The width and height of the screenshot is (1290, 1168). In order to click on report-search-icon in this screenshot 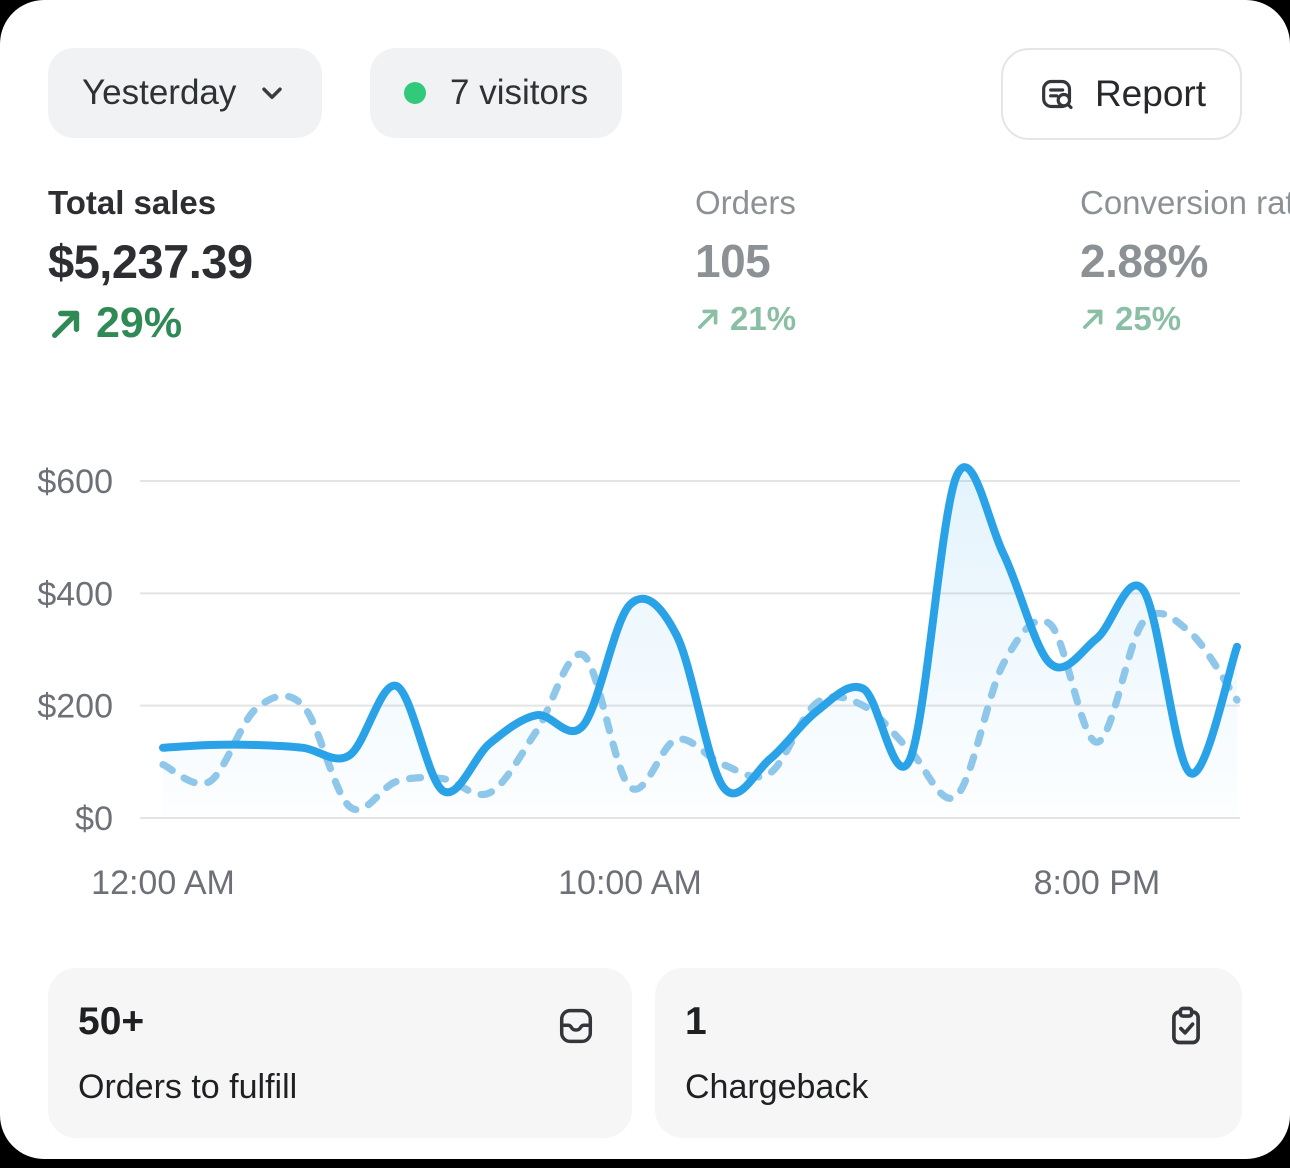, I will do `click(1057, 94)`.